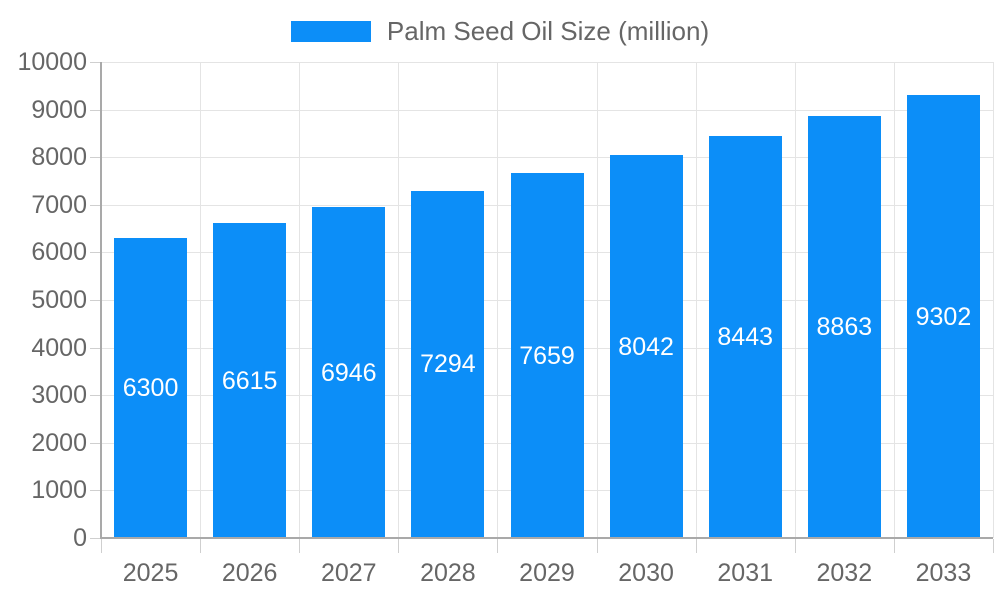 The height and width of the screenshot is (600, 1000). Describe the element at coordinates (52, 62) in the screenshot. I see `y-tick-label: 10000` at that location.